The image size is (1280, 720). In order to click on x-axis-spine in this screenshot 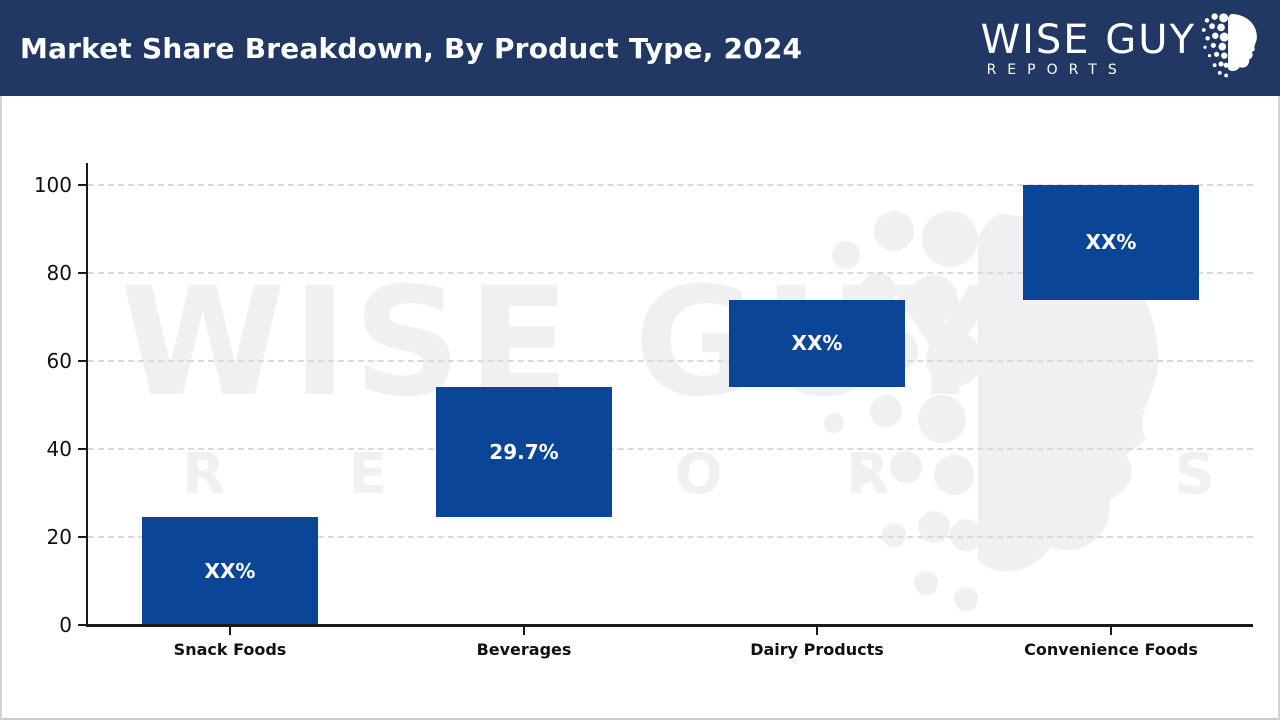, I will do `click(669, 625)`.